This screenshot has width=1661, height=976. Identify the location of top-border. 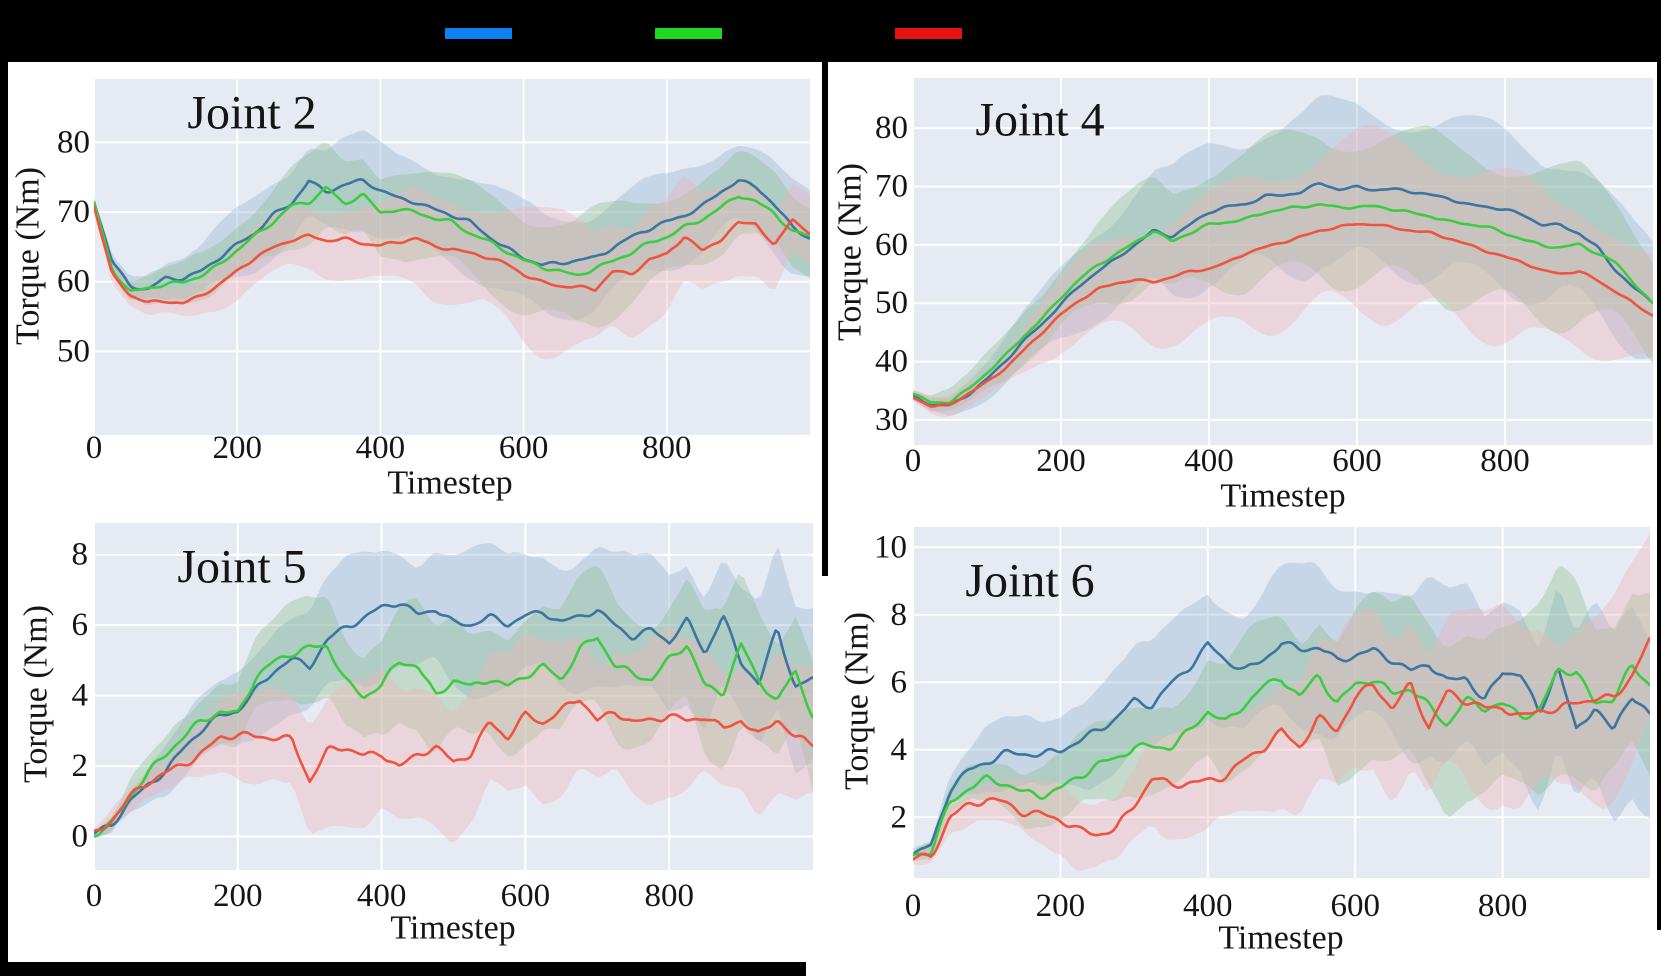
(830, 31).